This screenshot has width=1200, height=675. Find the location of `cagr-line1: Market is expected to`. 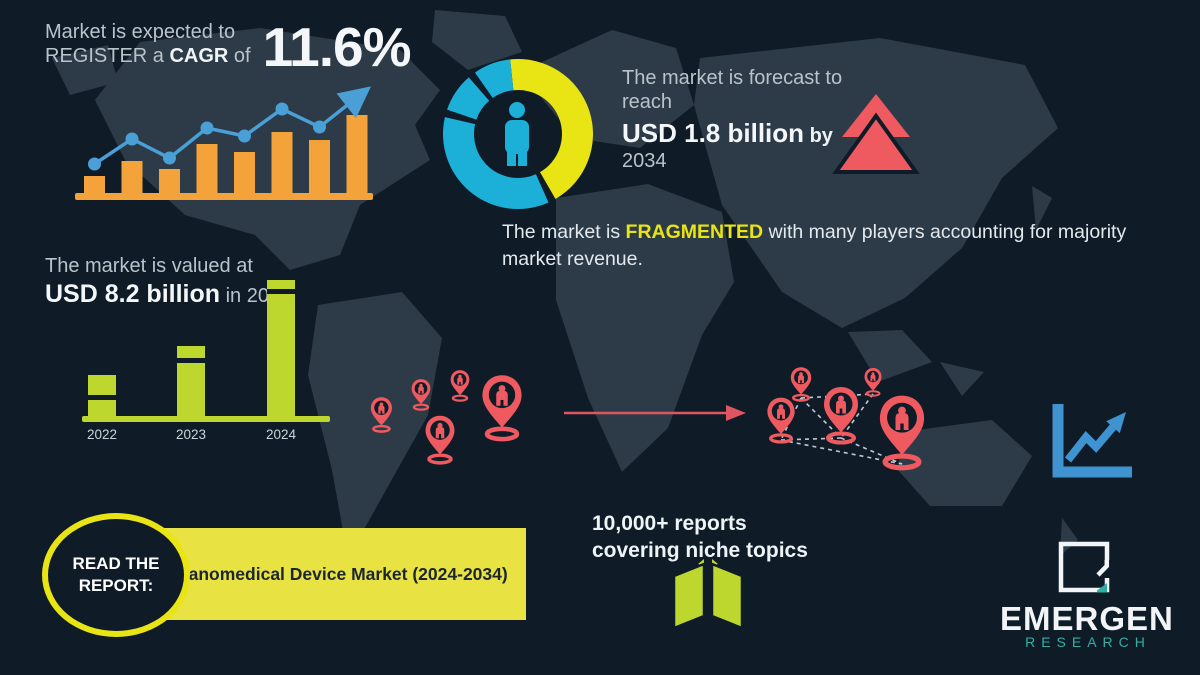

cagr-line1: Market is expected to is located at coordinates (140, 32).